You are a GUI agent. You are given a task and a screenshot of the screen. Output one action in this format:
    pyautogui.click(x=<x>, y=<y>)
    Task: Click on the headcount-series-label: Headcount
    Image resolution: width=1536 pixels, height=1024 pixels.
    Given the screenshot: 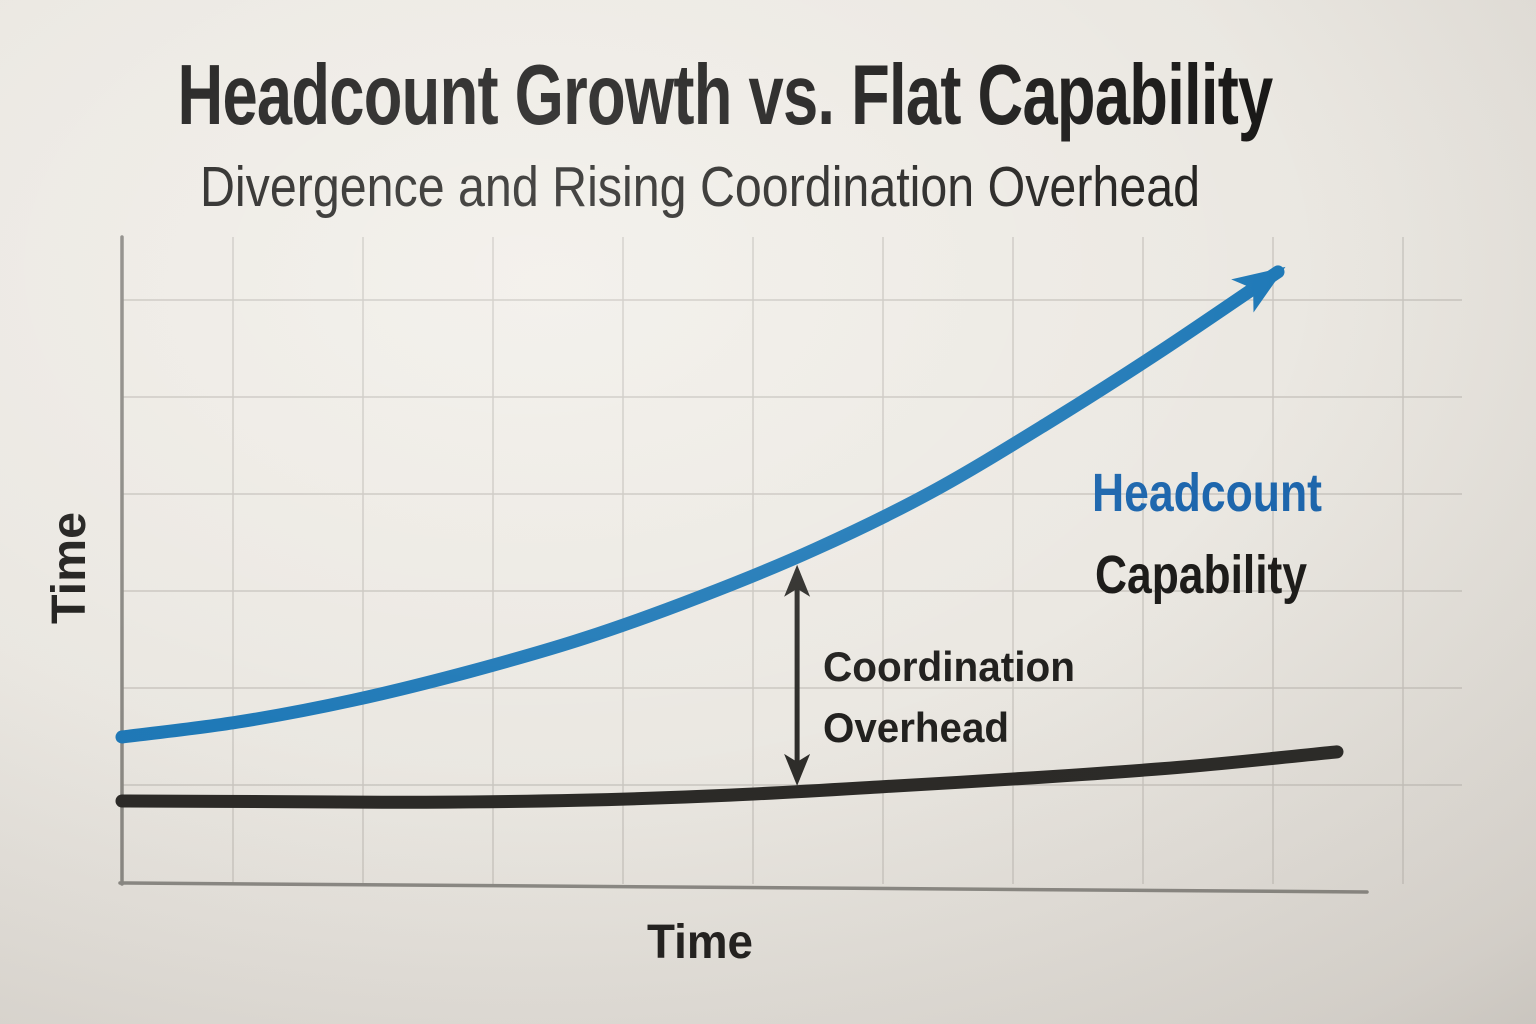 What is the action you would take?
    pyautogui.click(x=1207, y=493)
    